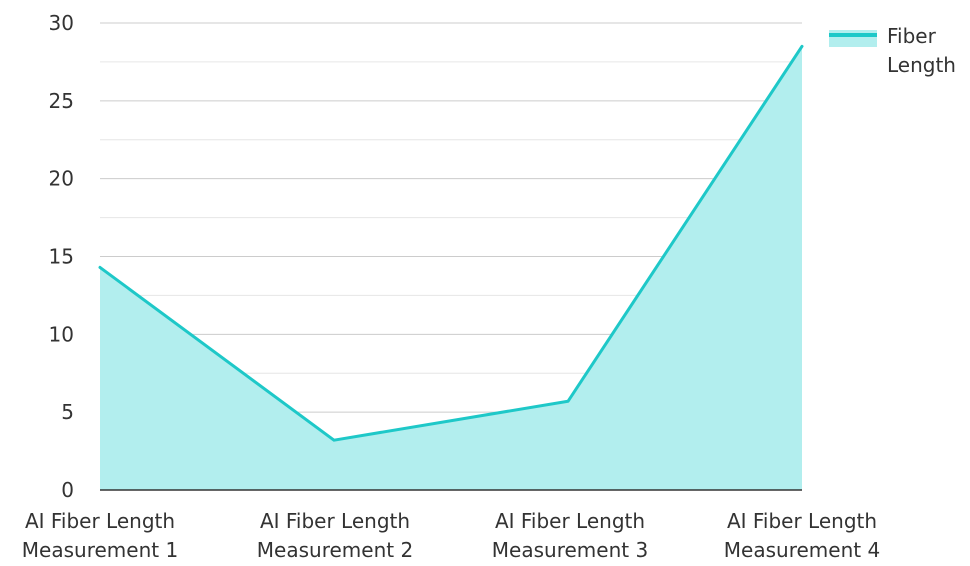 This screenshot has width=970, height=566. Describe the element at coordinates (61, 179) in the screenshot. I see `y-tick-label: 20` at that location.